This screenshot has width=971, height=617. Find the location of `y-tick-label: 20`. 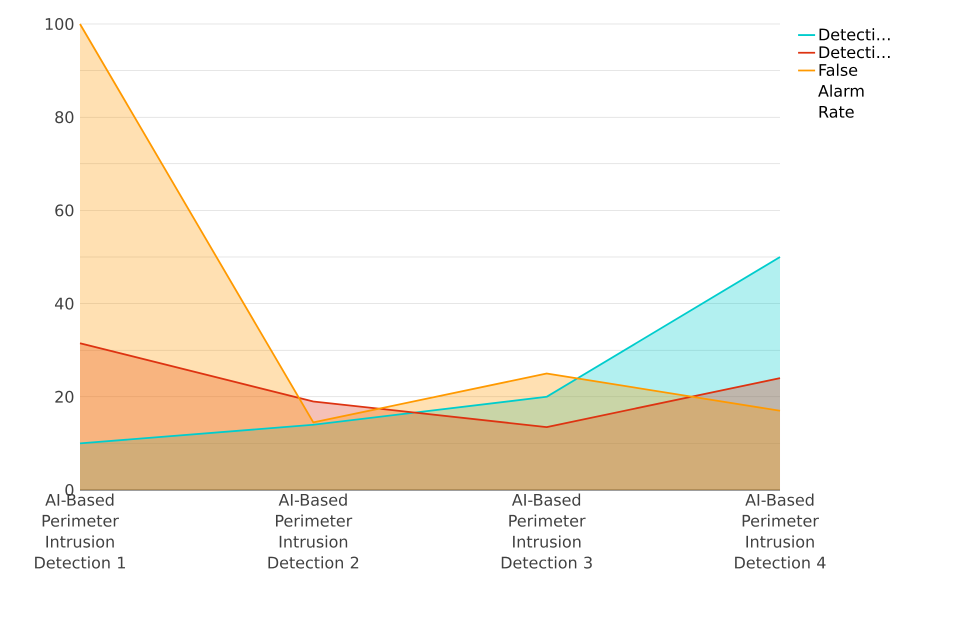

y-tick-label: 20 is located at coordinates (64, 396).